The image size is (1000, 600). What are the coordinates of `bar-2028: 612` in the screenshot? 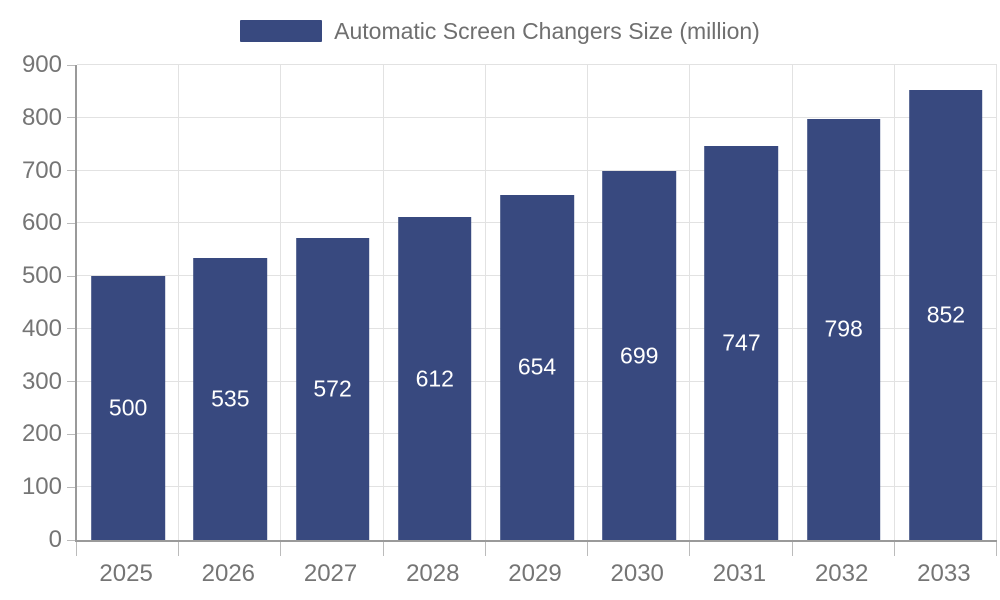 It's located at (434, 378).